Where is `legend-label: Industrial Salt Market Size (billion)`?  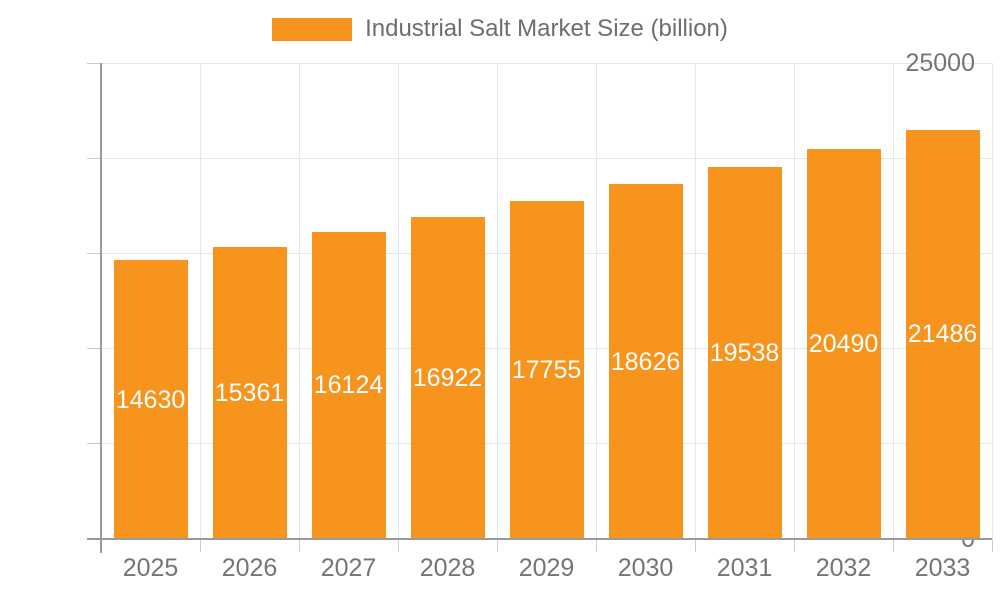
legend-label: Industrial Salt Market Size (billion) is located at coordinates (546, 28).